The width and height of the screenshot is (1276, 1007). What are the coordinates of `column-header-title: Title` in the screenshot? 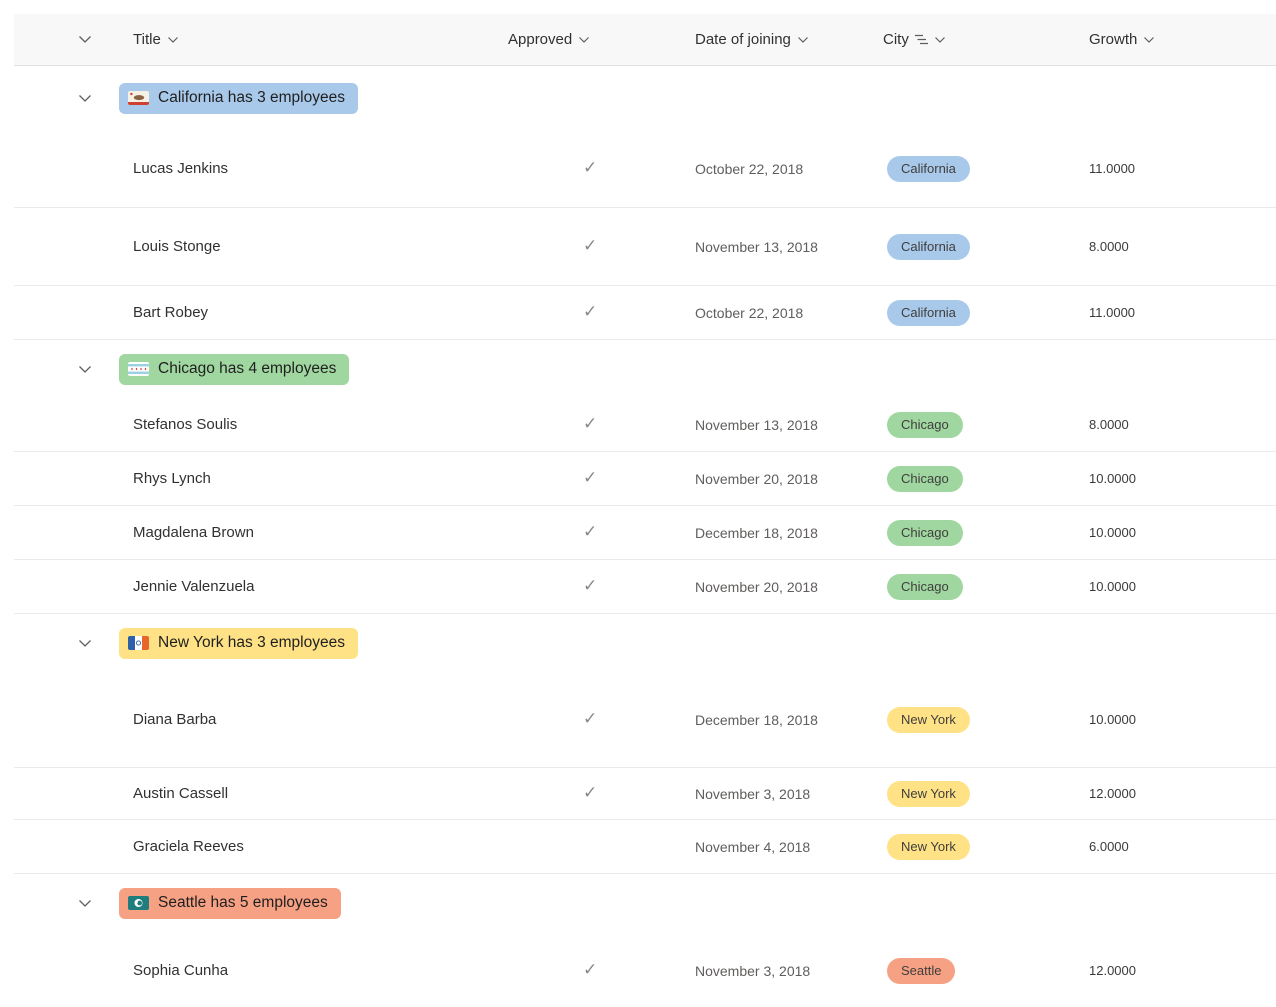 It's located at (307, 39).